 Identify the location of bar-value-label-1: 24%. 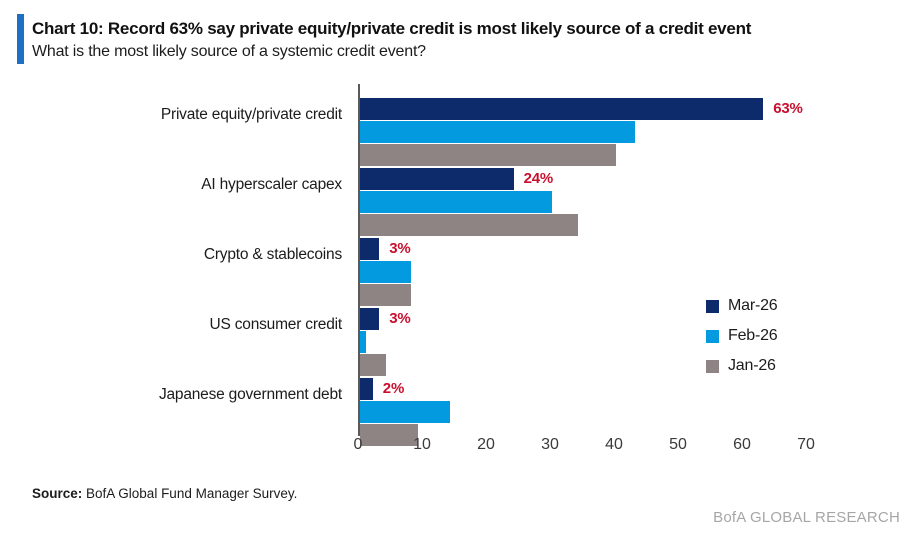
(538, 178).